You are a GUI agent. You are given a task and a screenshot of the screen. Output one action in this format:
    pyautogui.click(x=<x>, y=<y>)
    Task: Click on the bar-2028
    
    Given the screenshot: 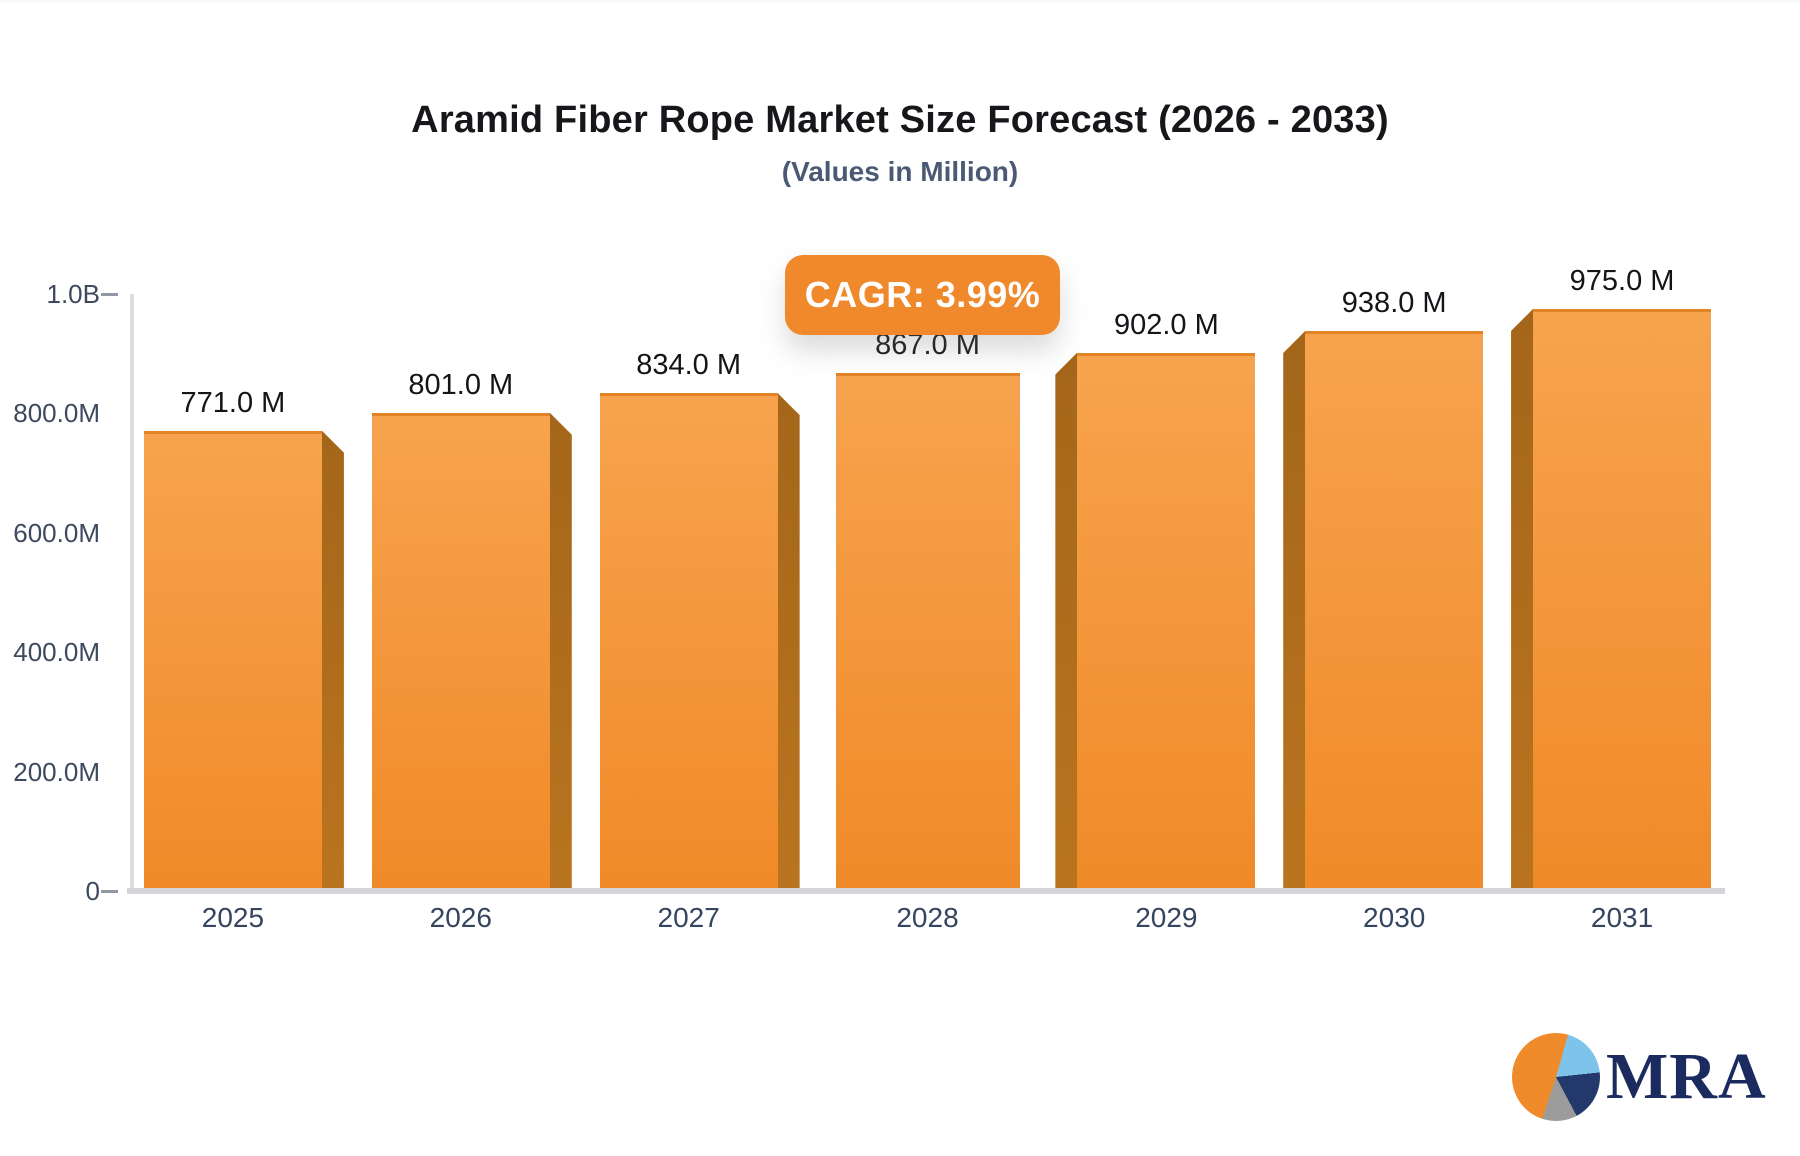 What is the action you would take?
    pyautogui.click(x=927, y=632)
    